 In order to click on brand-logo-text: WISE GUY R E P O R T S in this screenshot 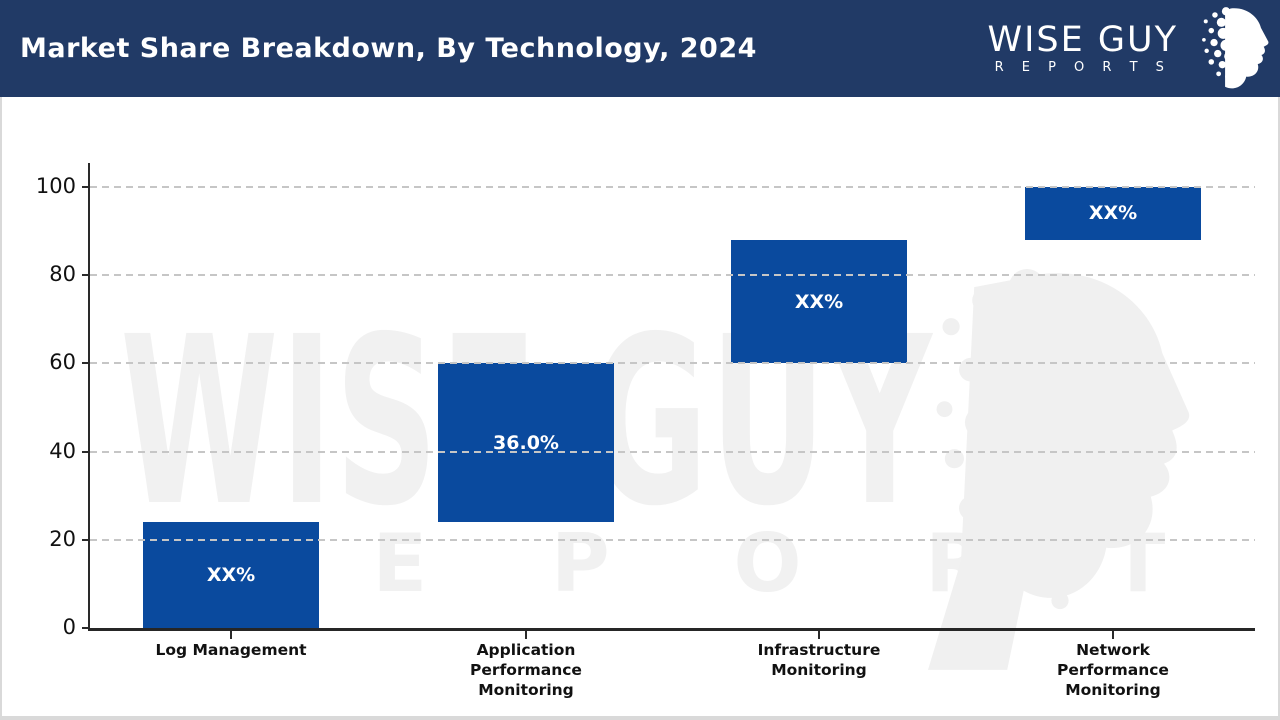, I will do `click(1082, 48)`.